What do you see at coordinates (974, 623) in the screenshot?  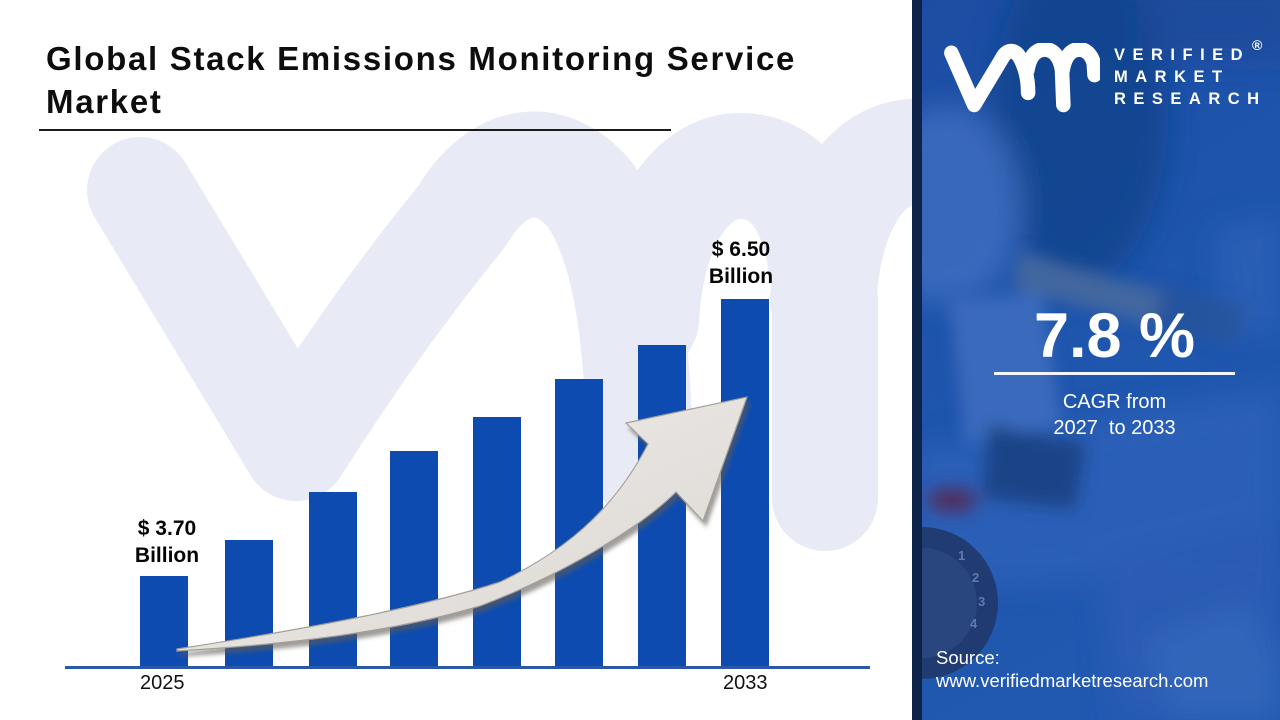 I see `svg-text: 4` at bounding box center [974, 623].